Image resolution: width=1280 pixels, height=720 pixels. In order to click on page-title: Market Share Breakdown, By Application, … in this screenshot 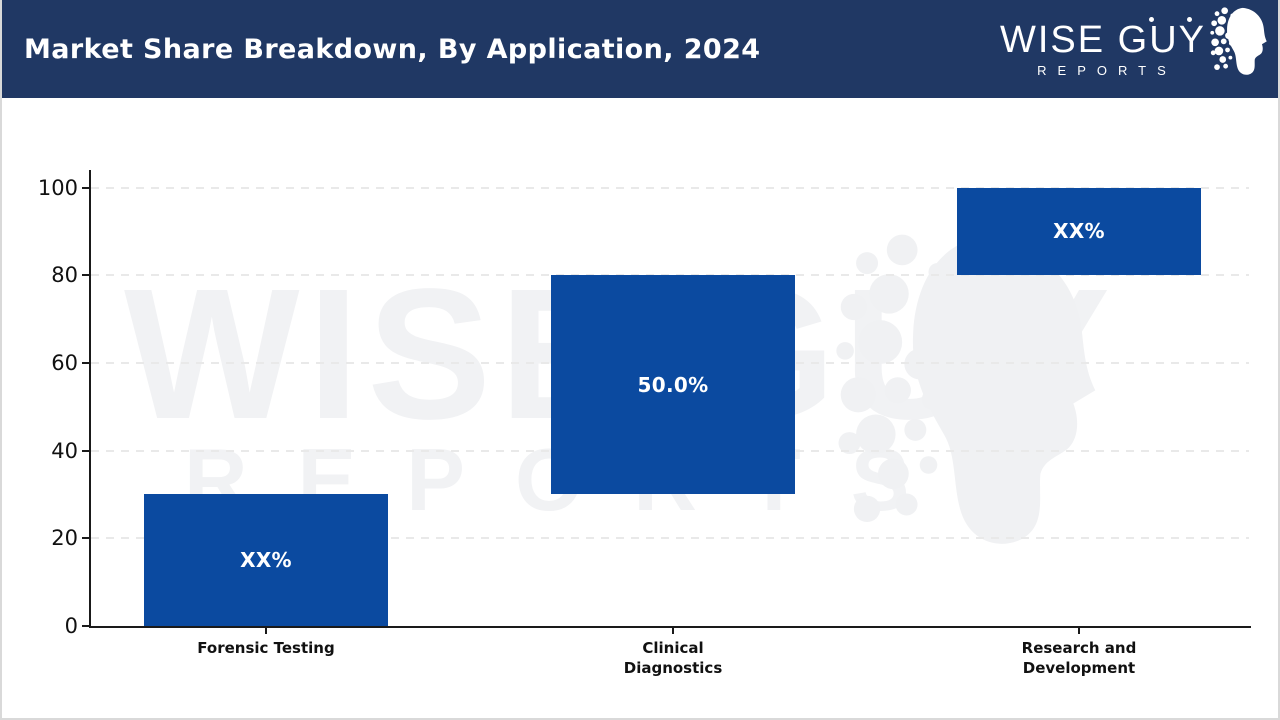, I will do `click(392, 49)`.